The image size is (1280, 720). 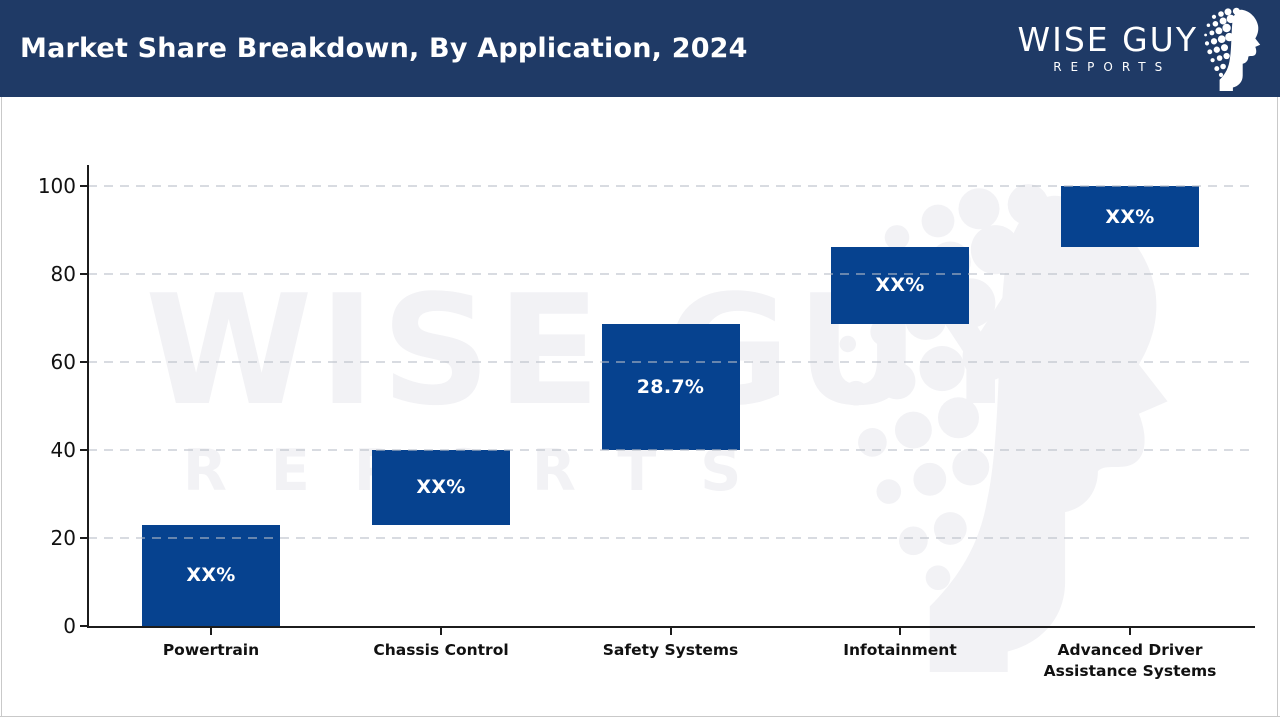 What do you see at coordinates (670, 650) in the screenshot?
I see `category-label-safety-systems: Safety Systems` at bounding box center [670, 650].